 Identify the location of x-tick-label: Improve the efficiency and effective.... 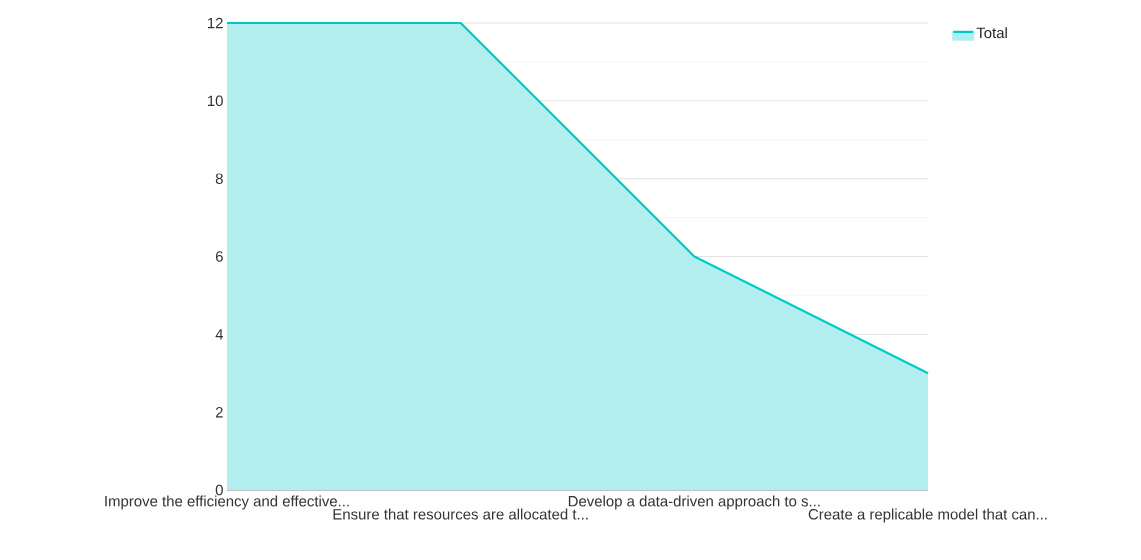
(227, 502).